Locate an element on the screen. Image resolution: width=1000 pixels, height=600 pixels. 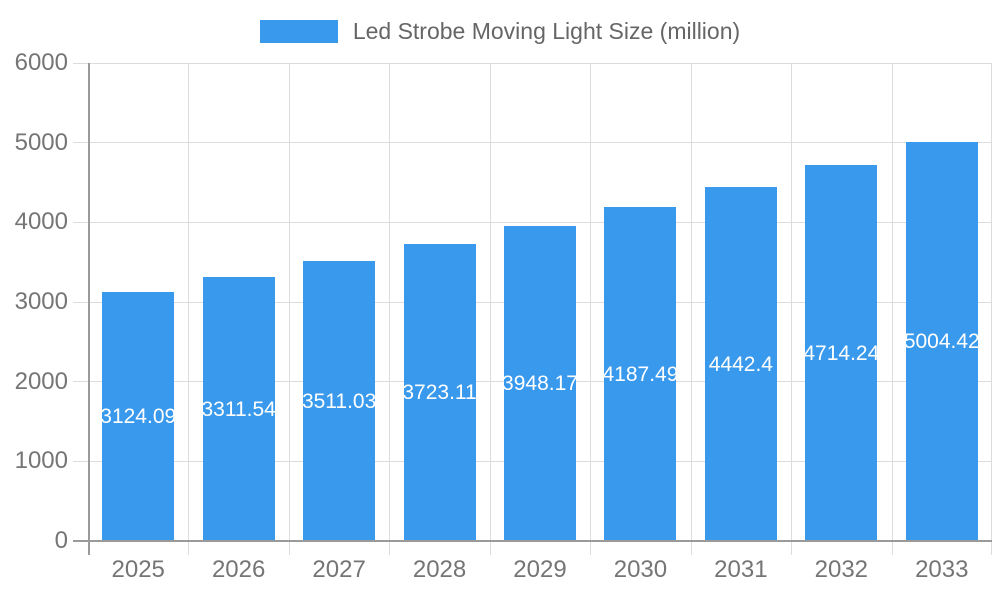
y-tick-label: 1000 is located at coordinates (41, 461).